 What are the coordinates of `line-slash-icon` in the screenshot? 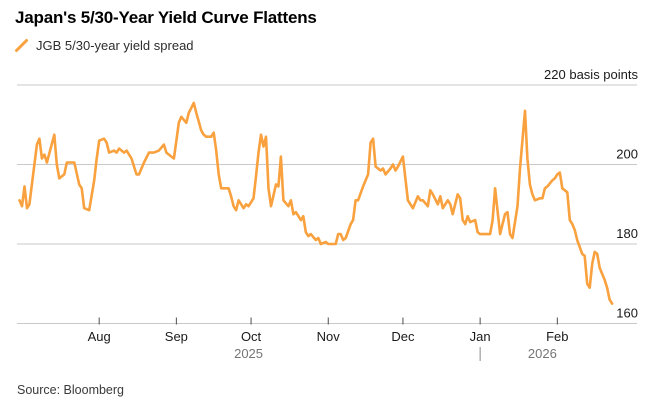 It's located at (21, 45).